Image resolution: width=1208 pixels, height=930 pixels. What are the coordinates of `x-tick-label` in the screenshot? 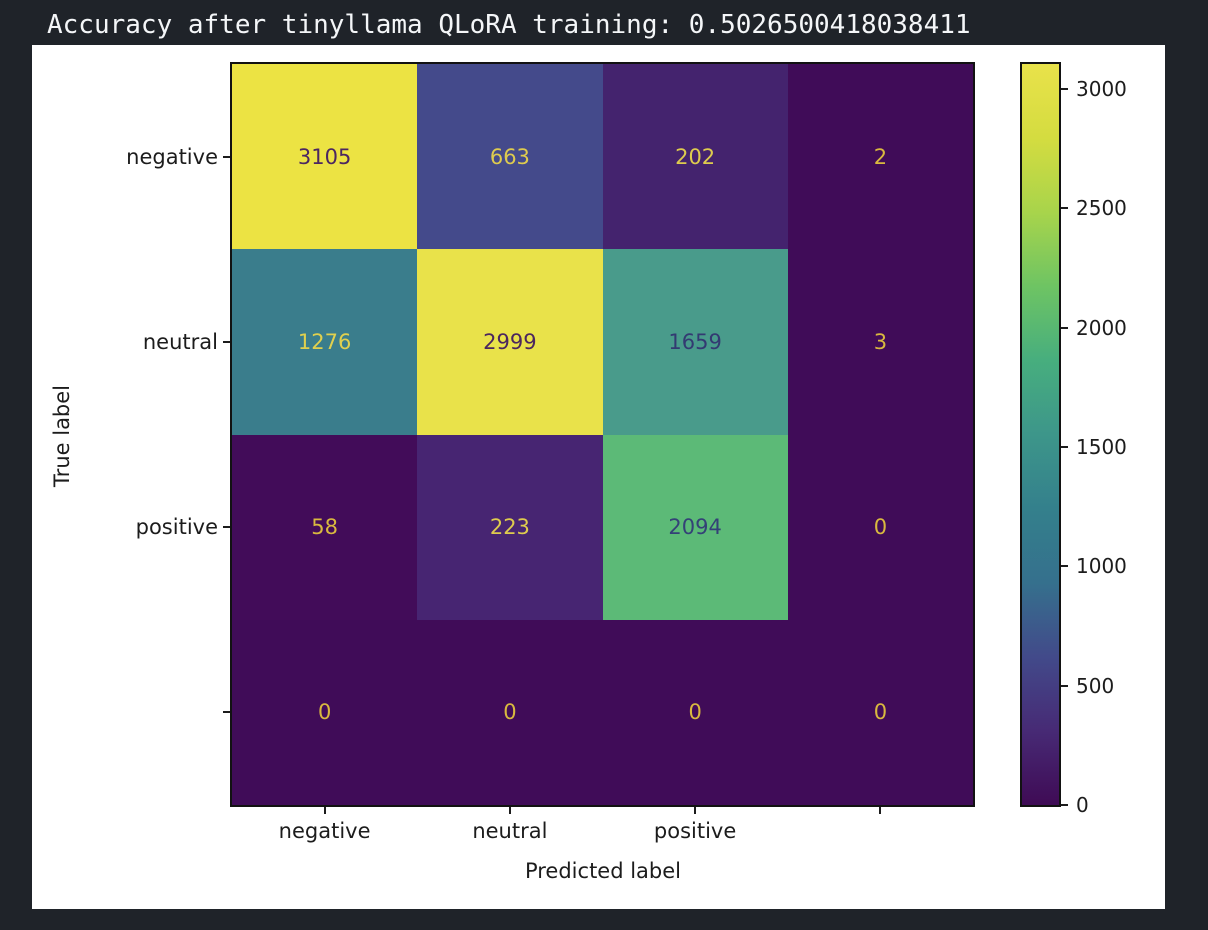 It's located at (880, 831).